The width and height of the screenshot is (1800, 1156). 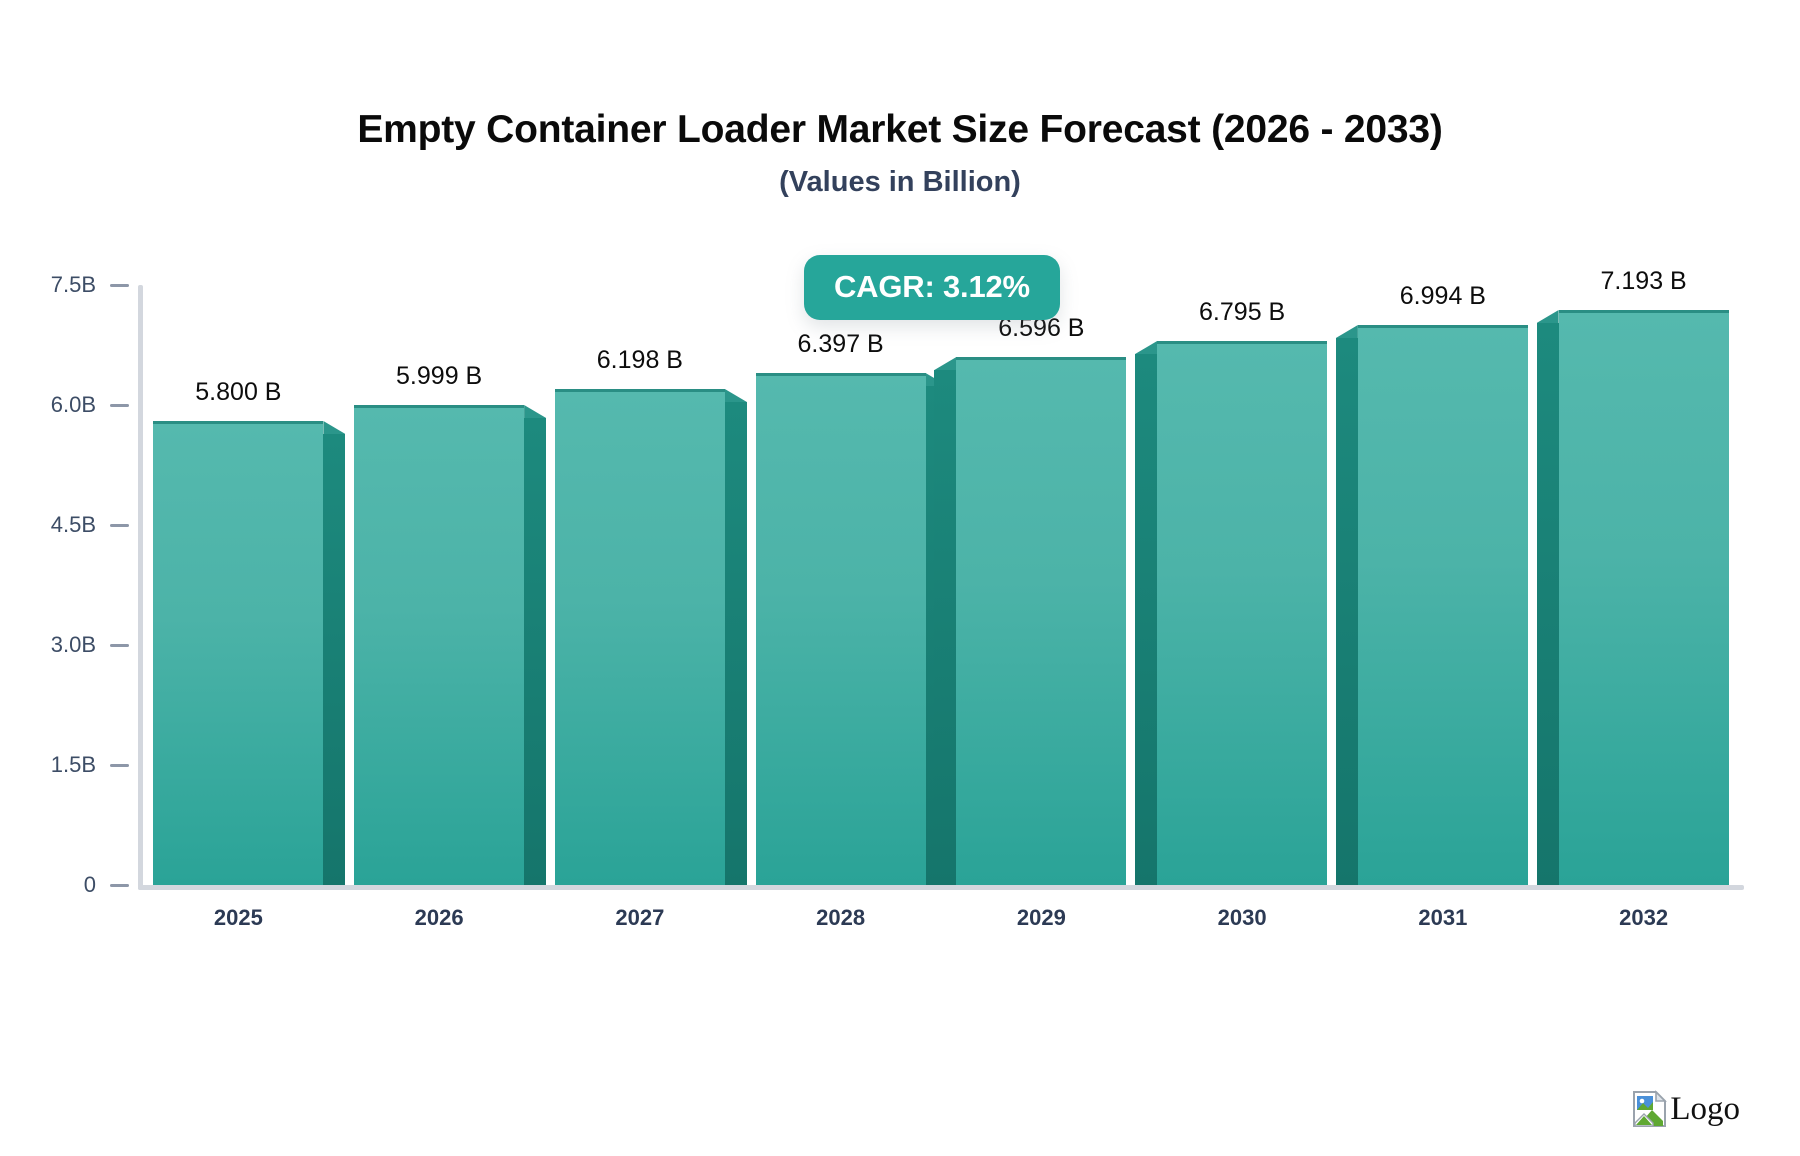 I want to click on x-axis-tick-label: 2025, so click(x=238, y=917).